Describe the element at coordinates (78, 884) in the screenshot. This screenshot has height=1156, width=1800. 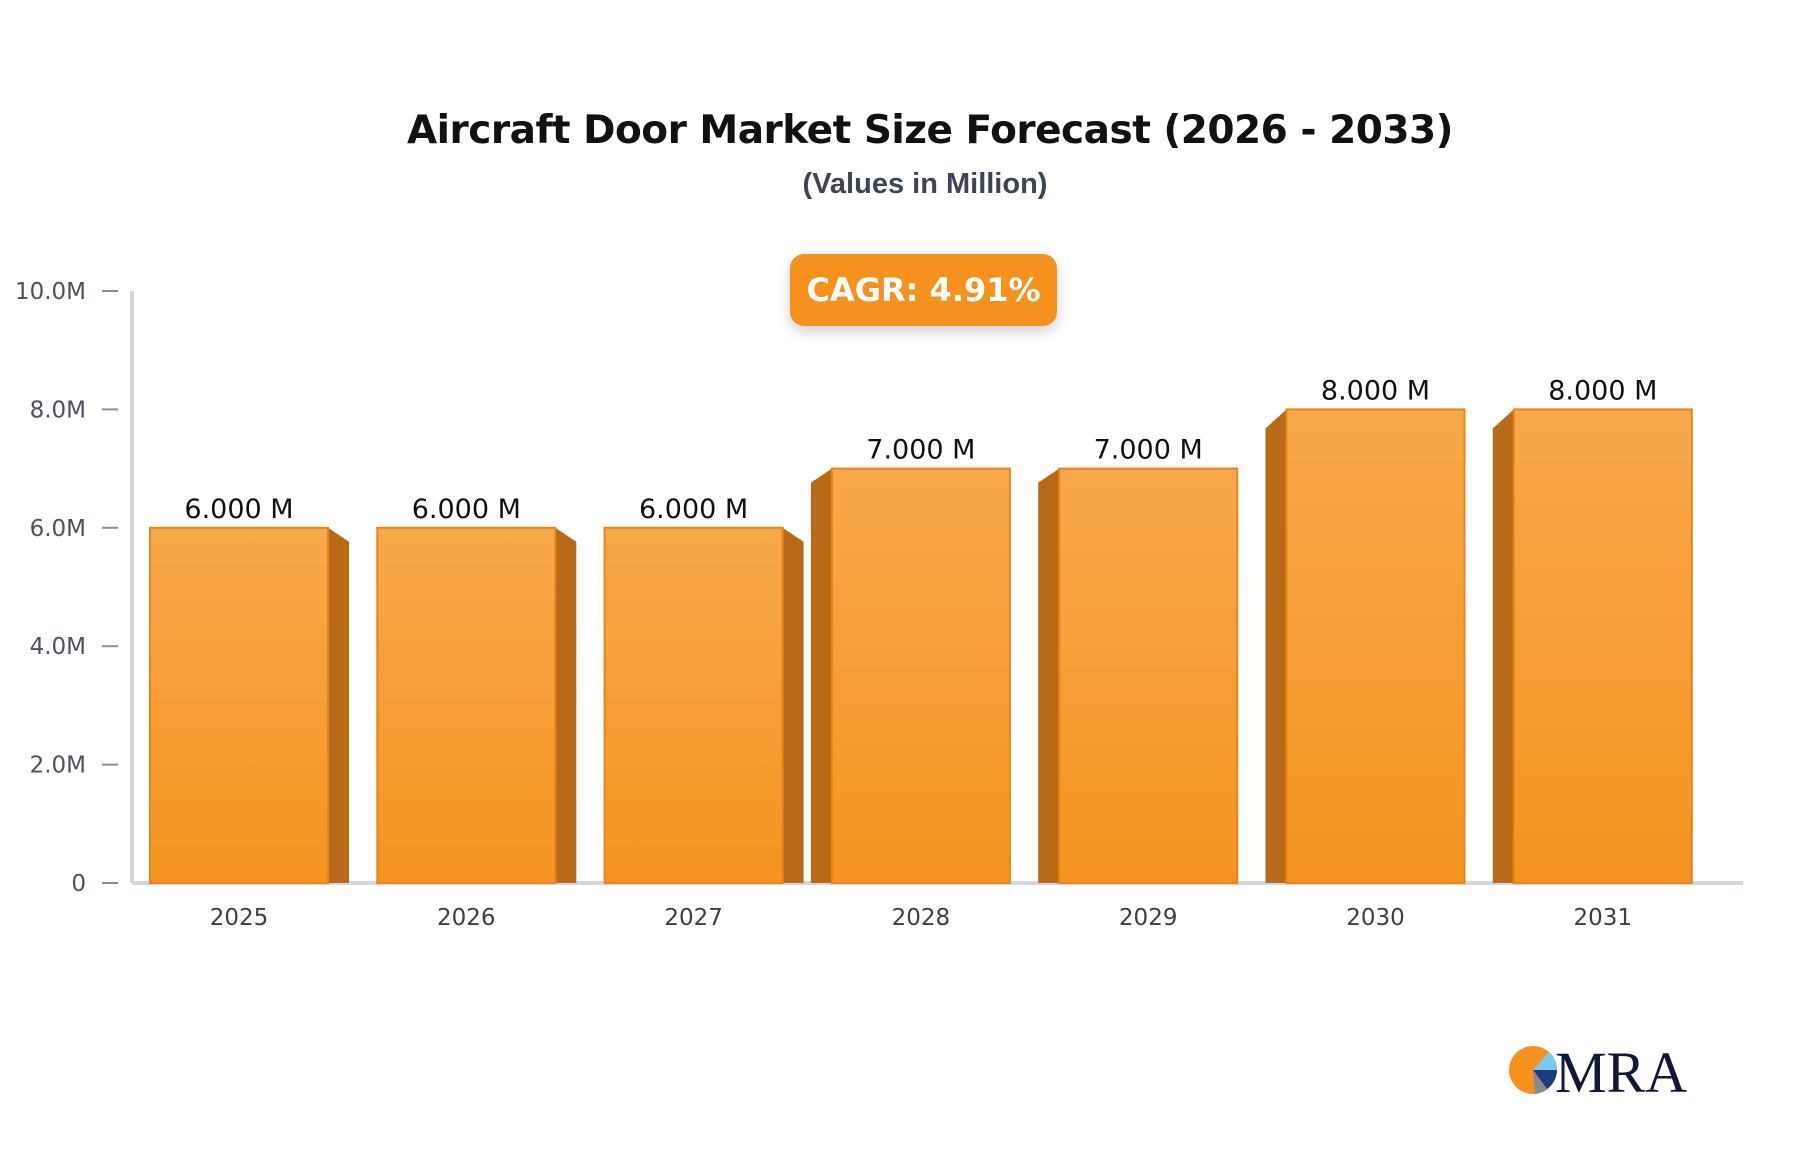
I see `y-tick-label: 0` at that location.